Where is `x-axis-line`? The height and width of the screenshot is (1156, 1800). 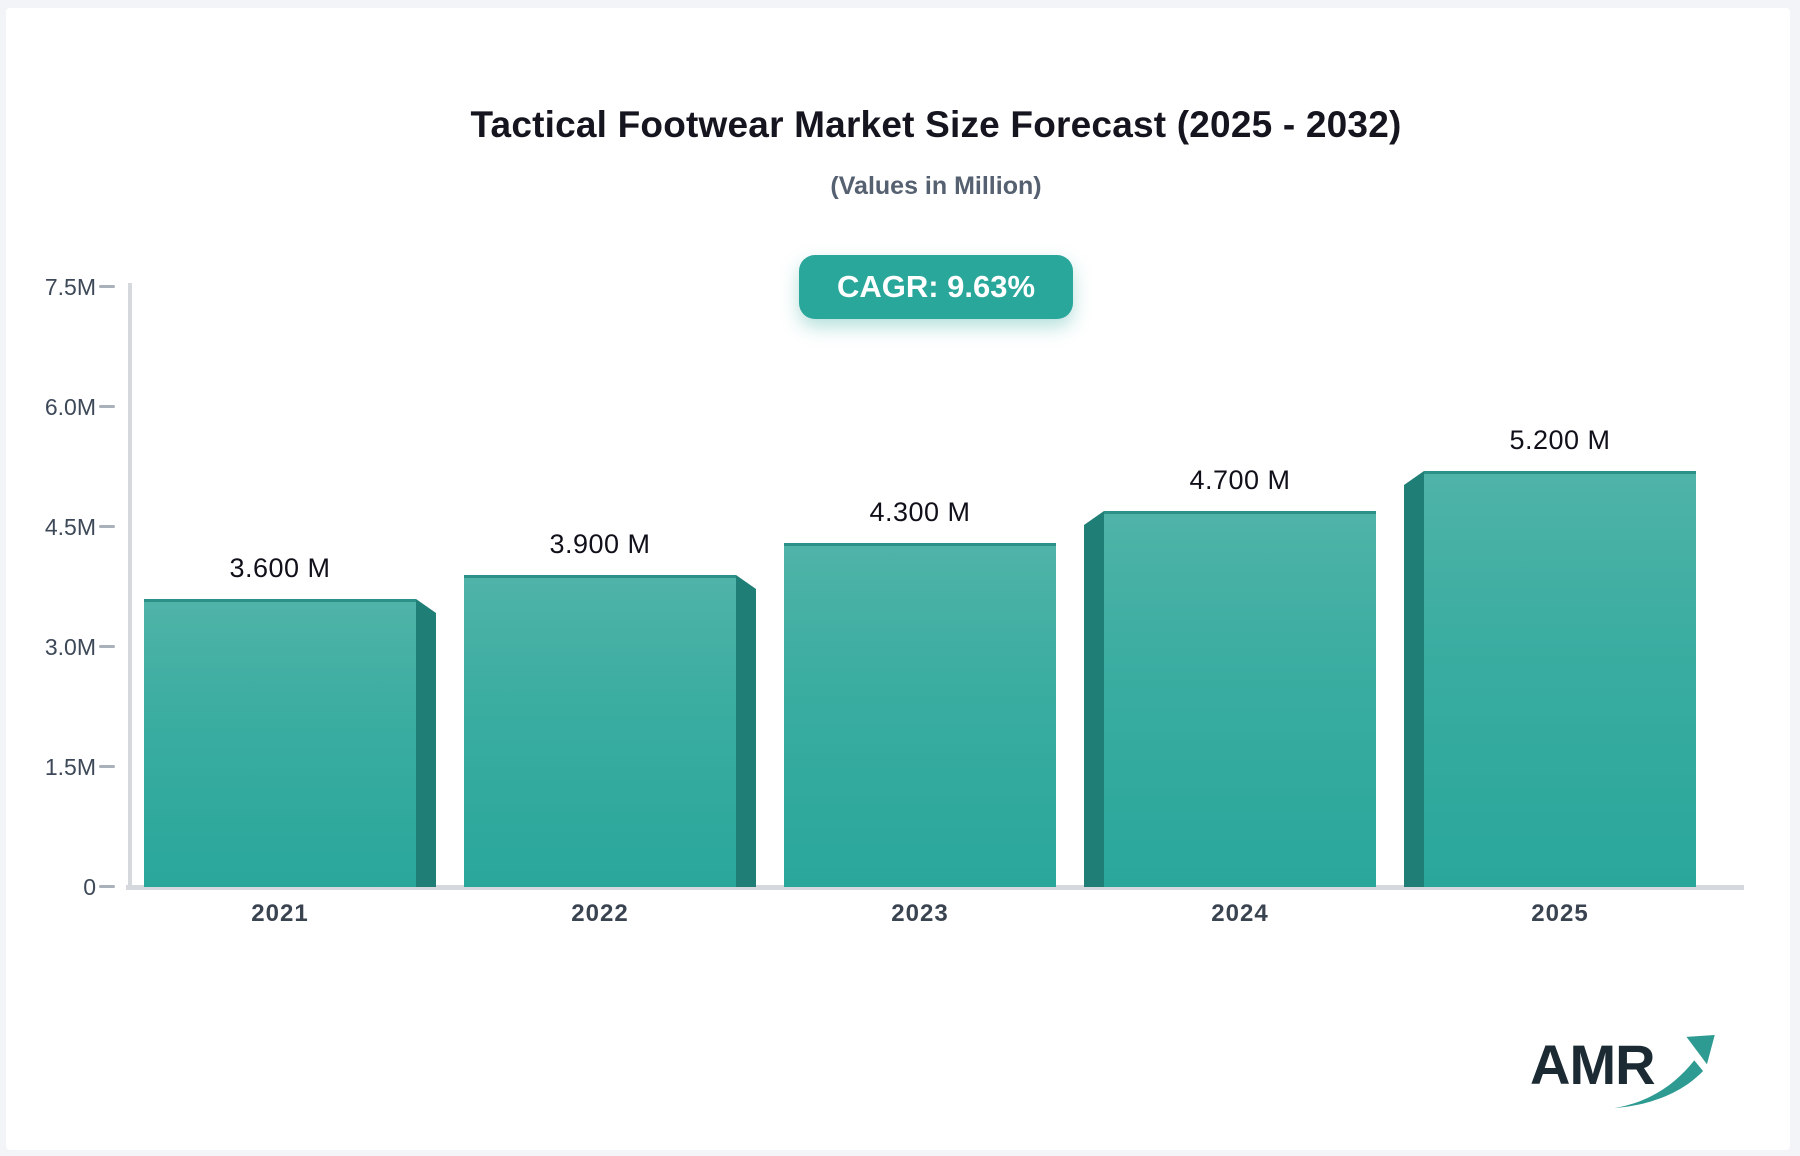
x-axis-line is located at coordinates (935, 887).